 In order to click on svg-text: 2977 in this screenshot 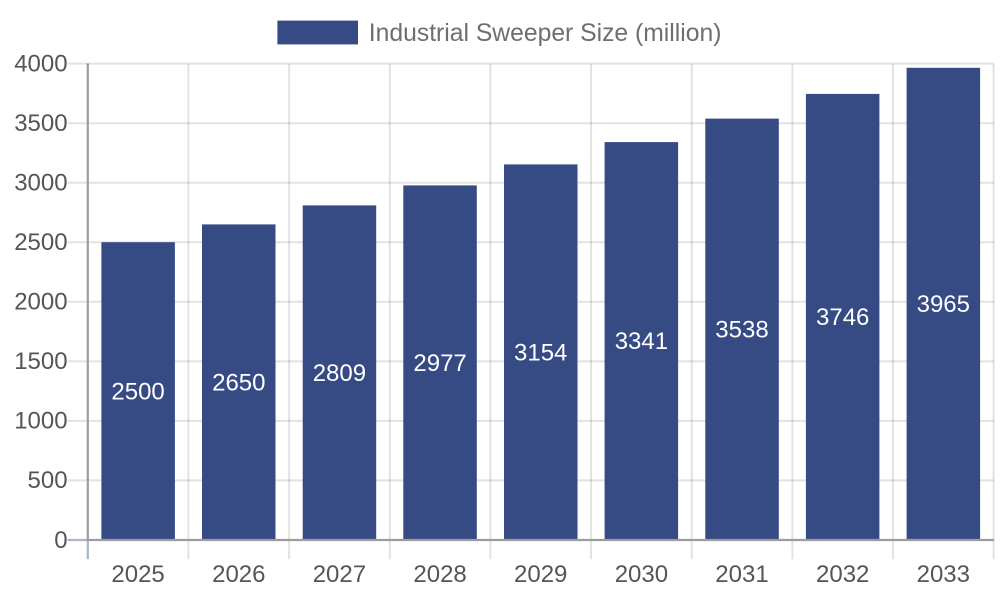, I will do `click(439, 363)`.